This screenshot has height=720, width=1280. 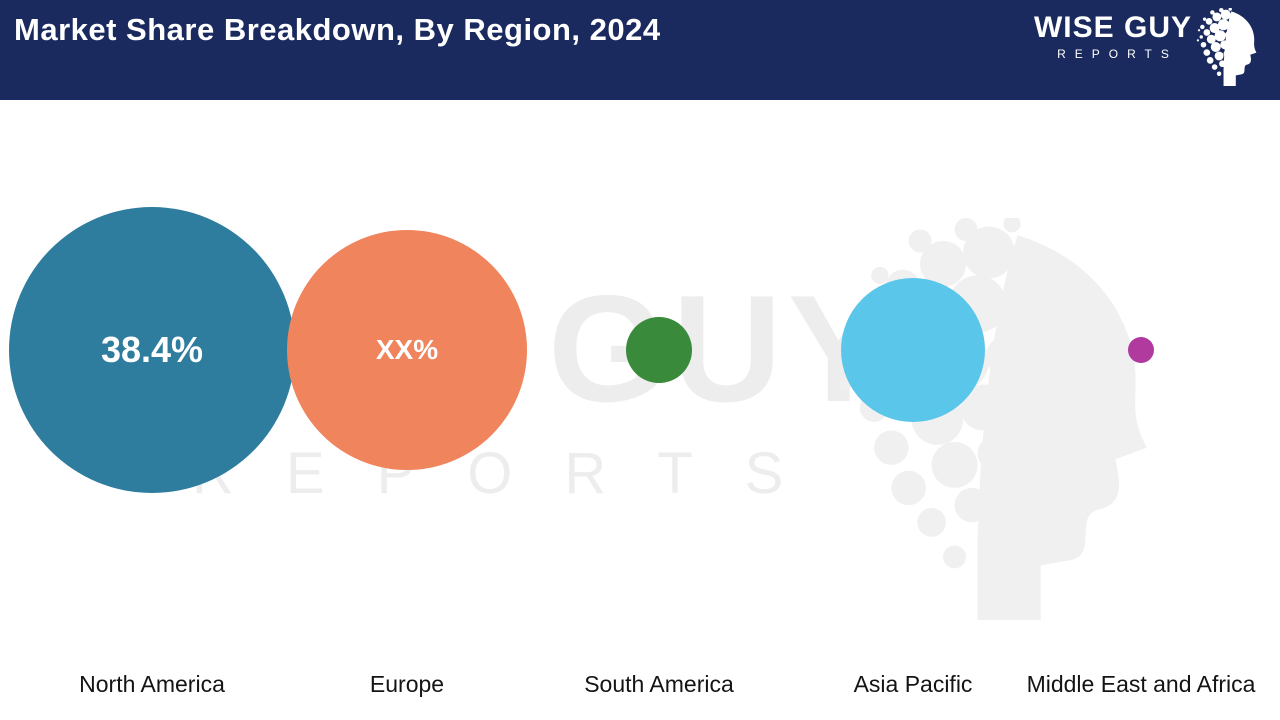 I want to click on wise-guy-reports-logo: WISE GUY REPORTS, so click(x=1148, y=56).